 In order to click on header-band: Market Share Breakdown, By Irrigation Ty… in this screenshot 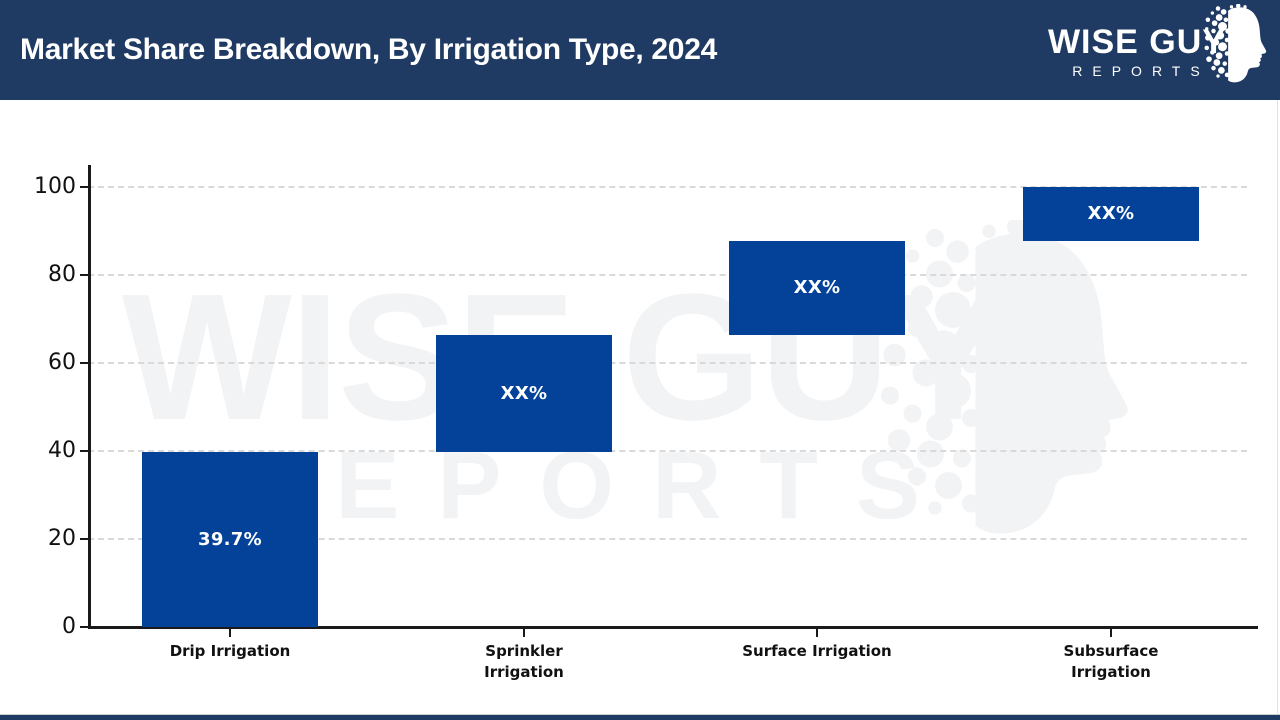, I will do `click(640, 50)`.